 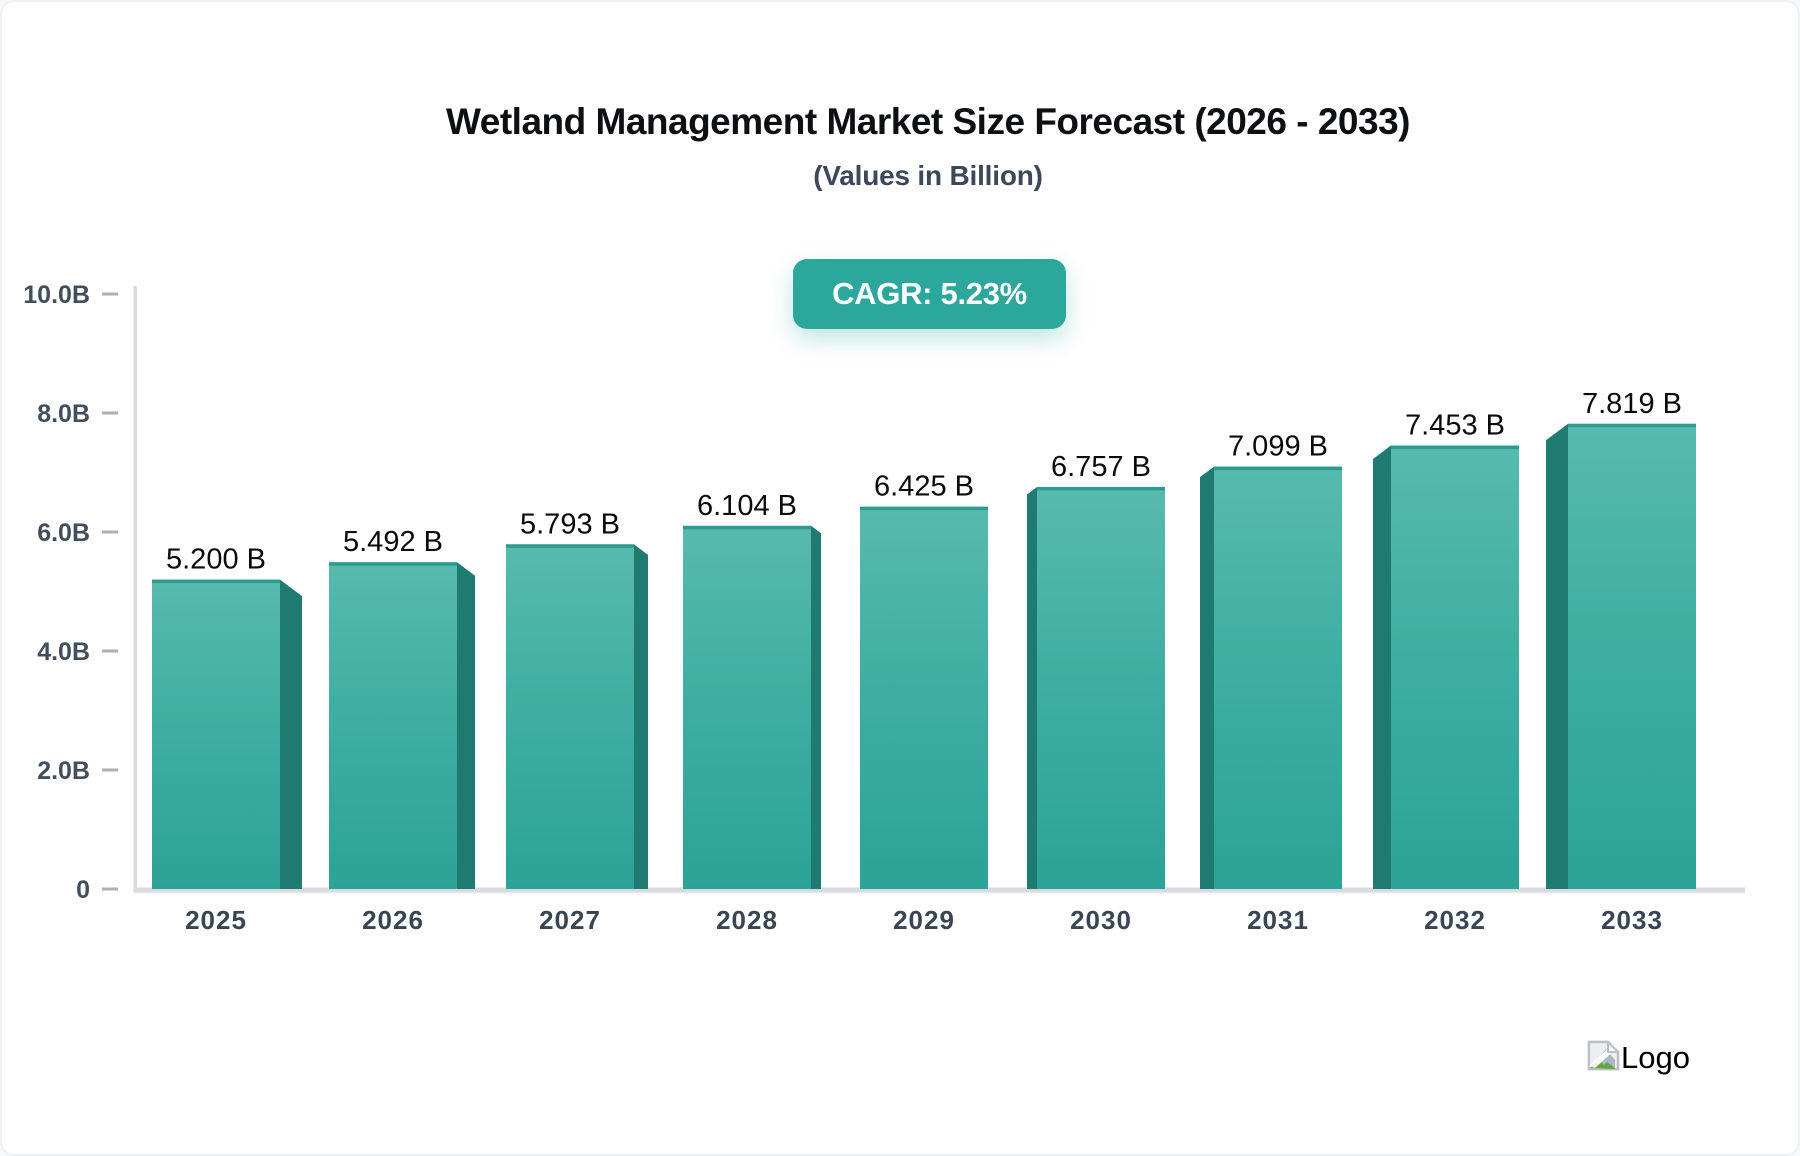 I want to click on logo-alt-text: Logo, so click(x=1655, y=1057).